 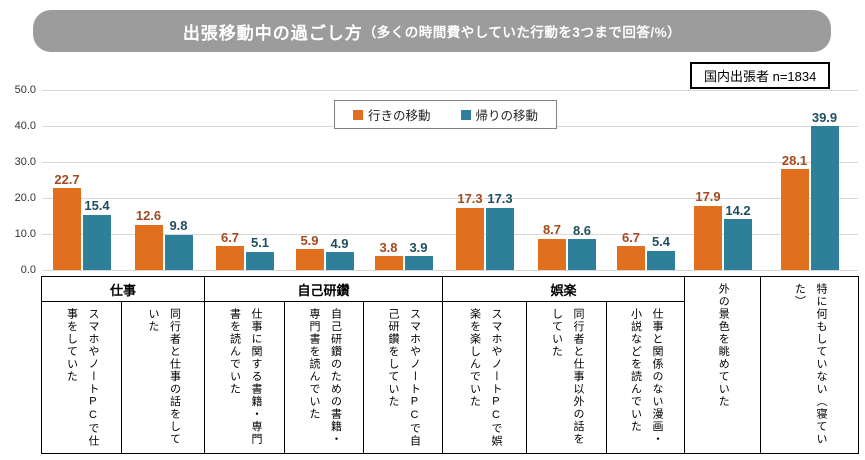 I want to click on bar-pair-category-1: 22.7 15.4, so click(x=82, y=180).